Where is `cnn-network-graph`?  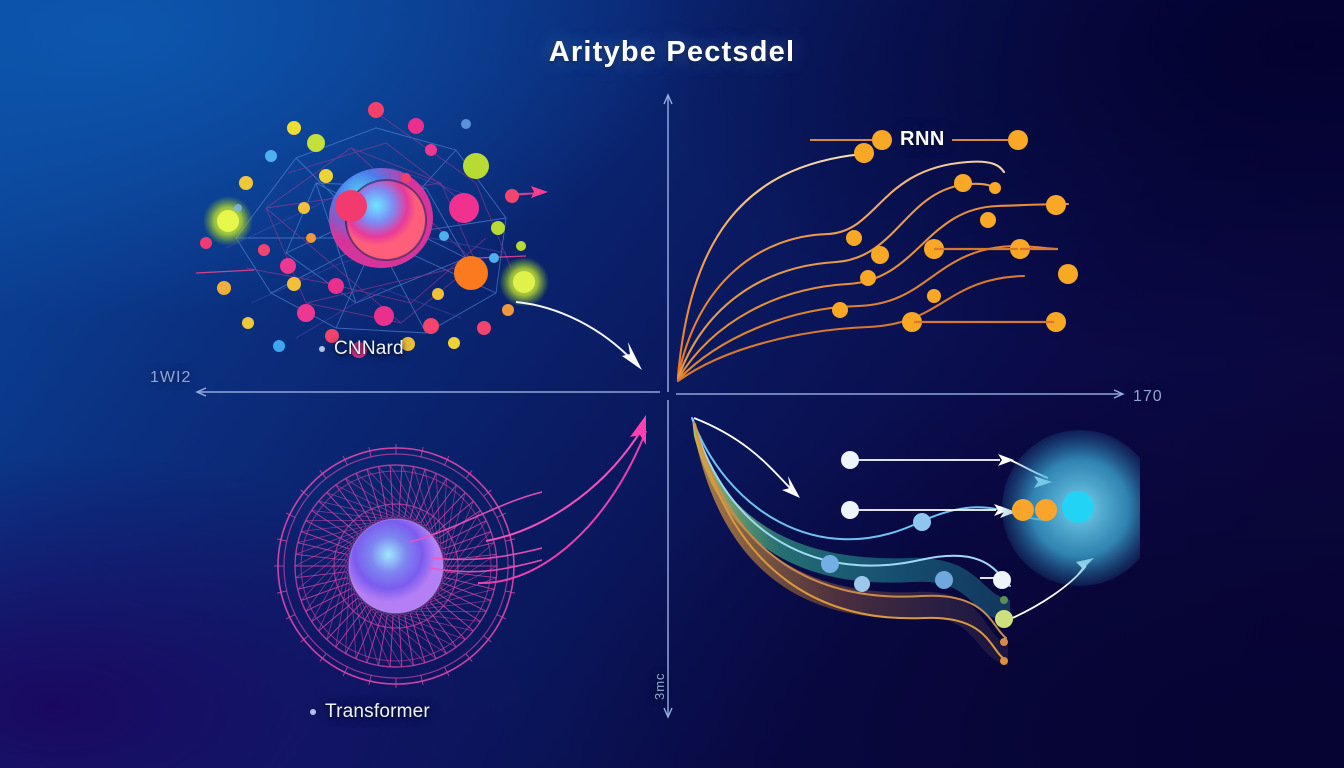
cnn-network-graph is located at coordinates (372, 230).